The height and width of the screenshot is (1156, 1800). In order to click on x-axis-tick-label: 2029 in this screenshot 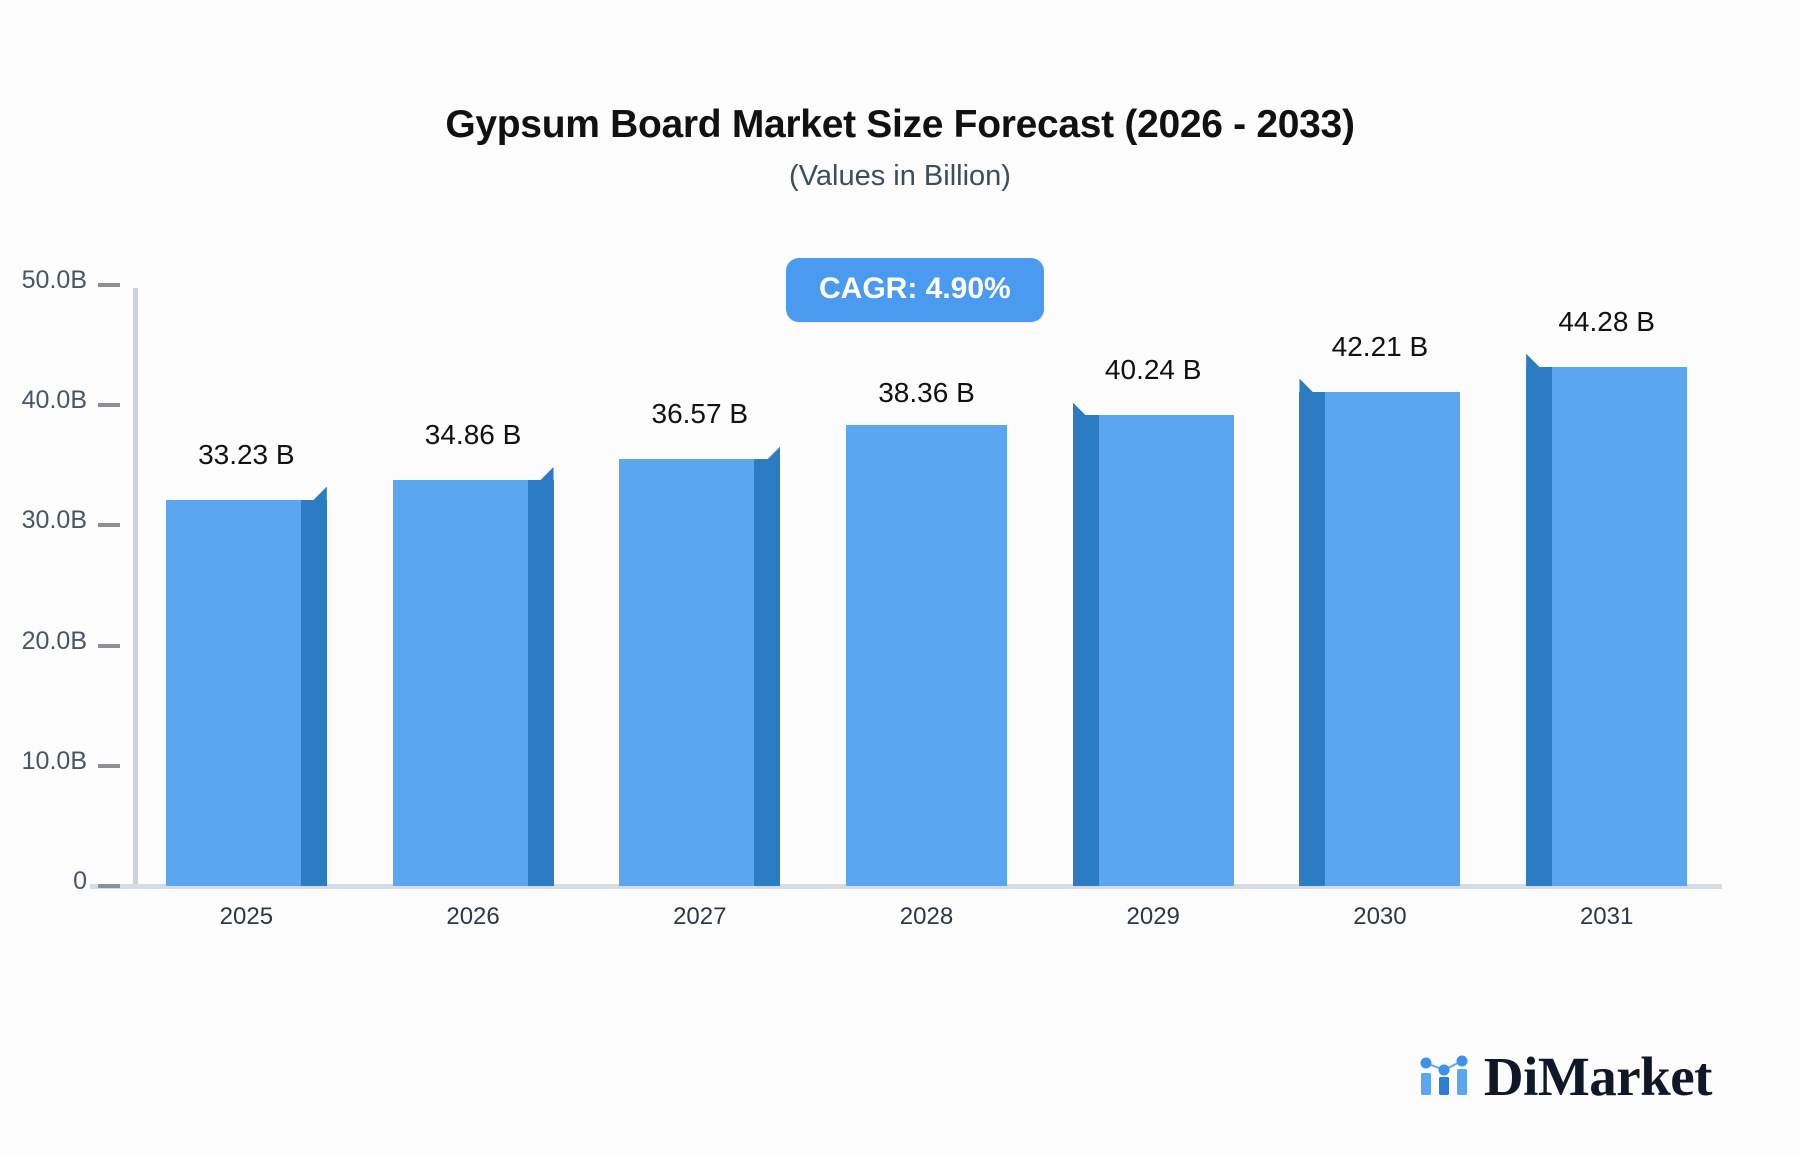, I will do `click(1153, 916)`.